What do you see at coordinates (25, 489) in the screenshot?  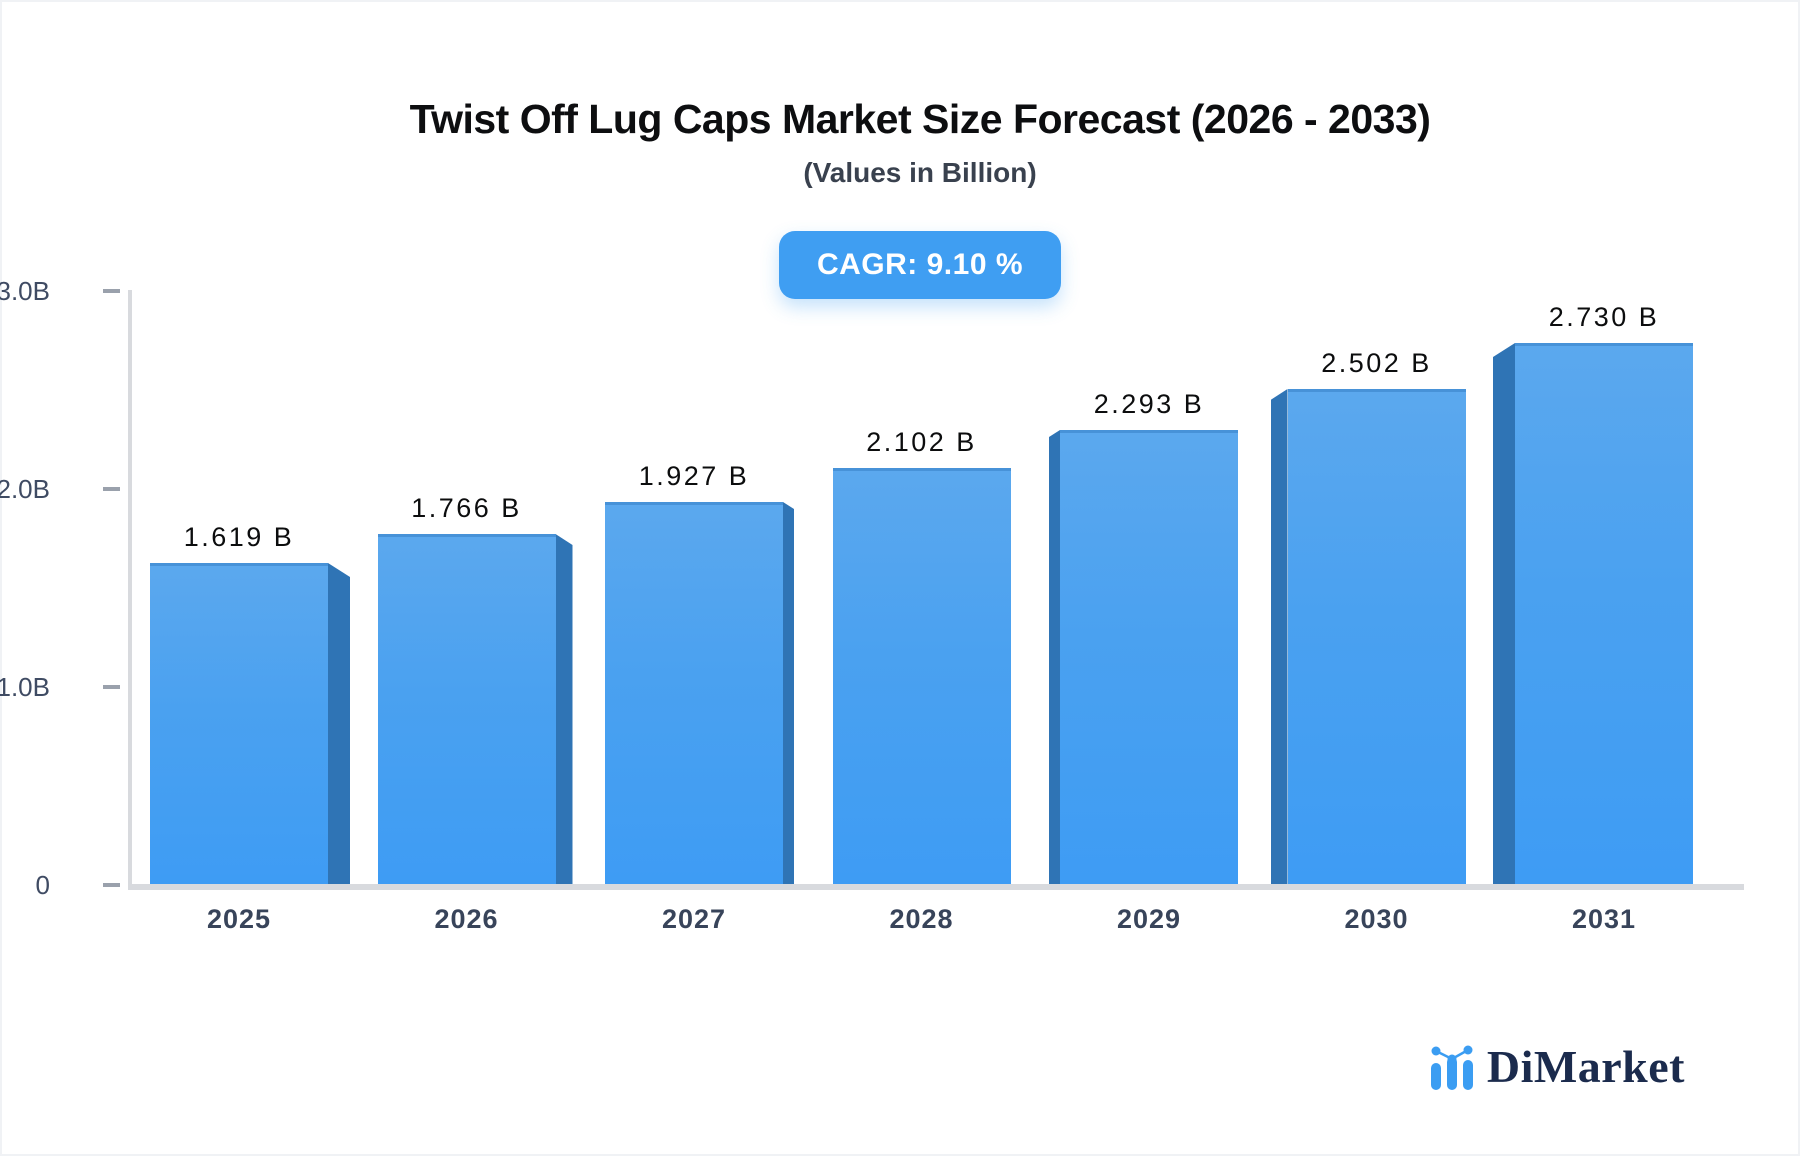 I see `y-tick-label: 2.0B` at bounding box center [25, 489].